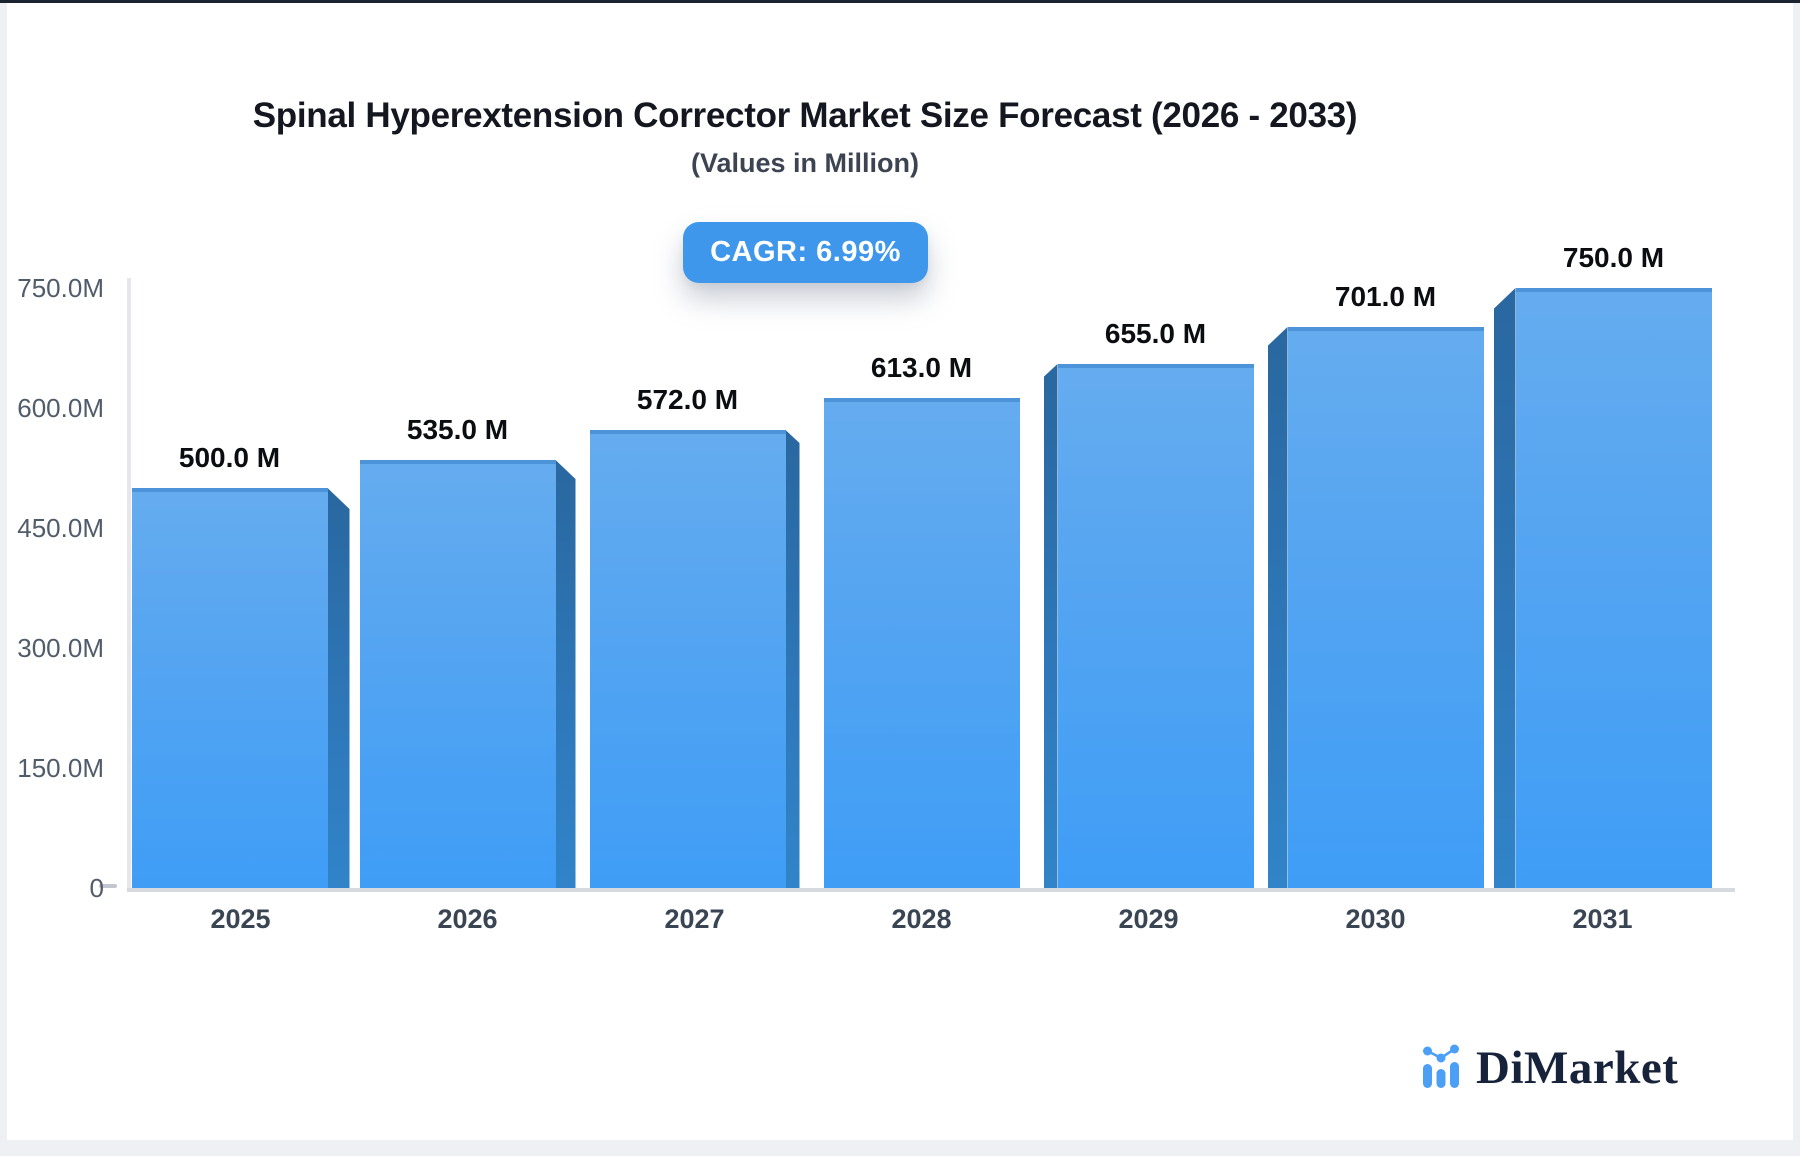  I want to click on cagr-label: CAGR: 6.99%, so click(805, 252).